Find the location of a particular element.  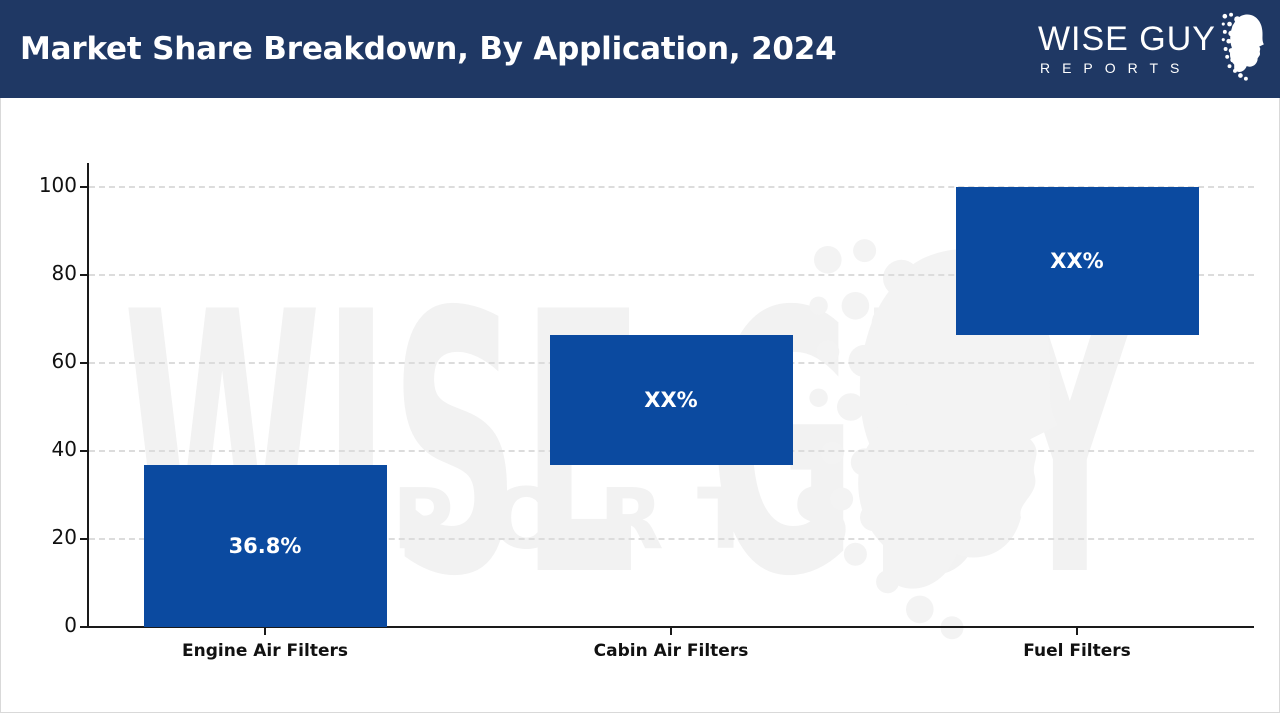

bar-fuel-filters: XX% is located at coordinates (1077, 261).